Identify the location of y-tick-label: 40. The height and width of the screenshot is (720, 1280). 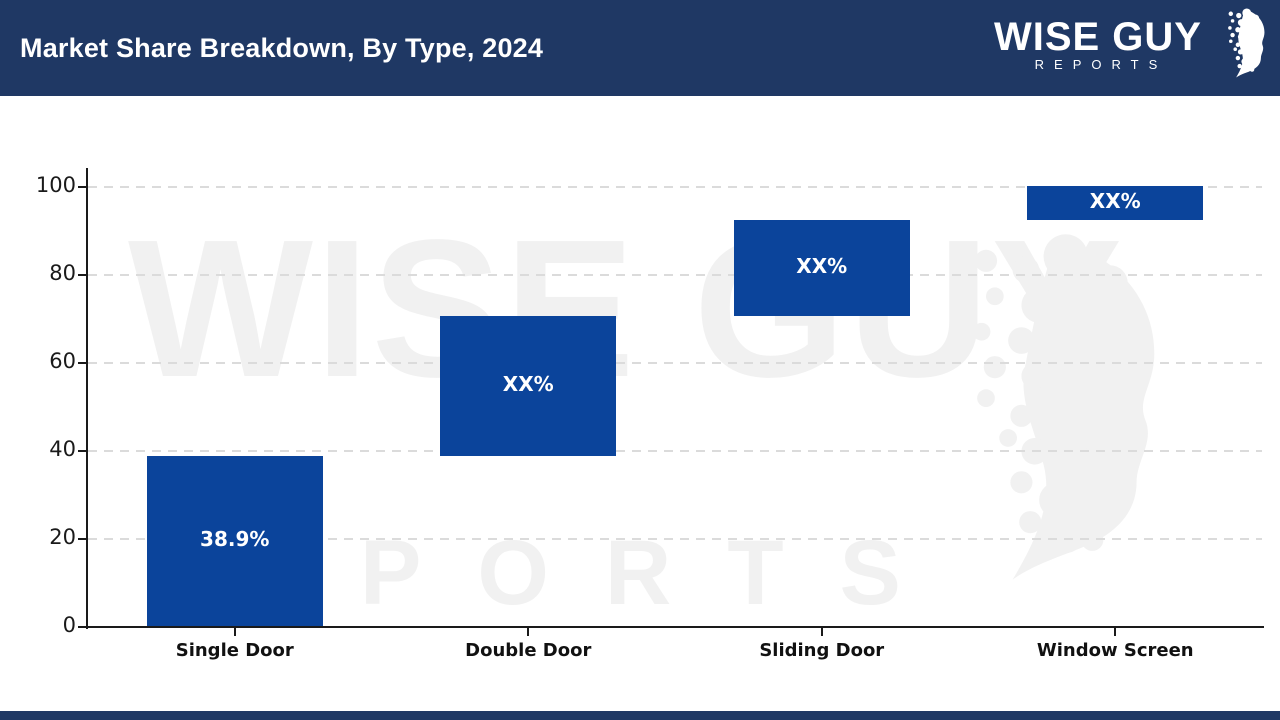
(62, 449).